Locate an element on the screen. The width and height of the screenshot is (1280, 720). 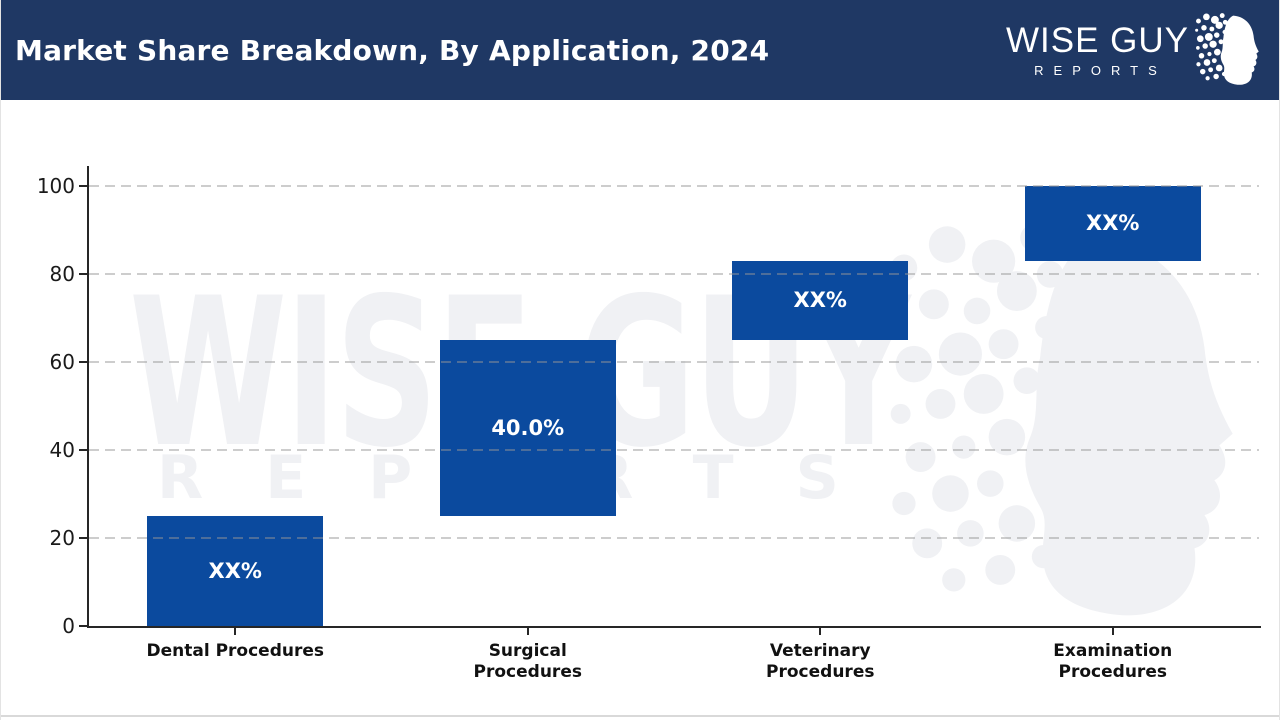
x-axis-label-veterinary-procedures: Veterinary Procedures is located at coordinates (820, 661).